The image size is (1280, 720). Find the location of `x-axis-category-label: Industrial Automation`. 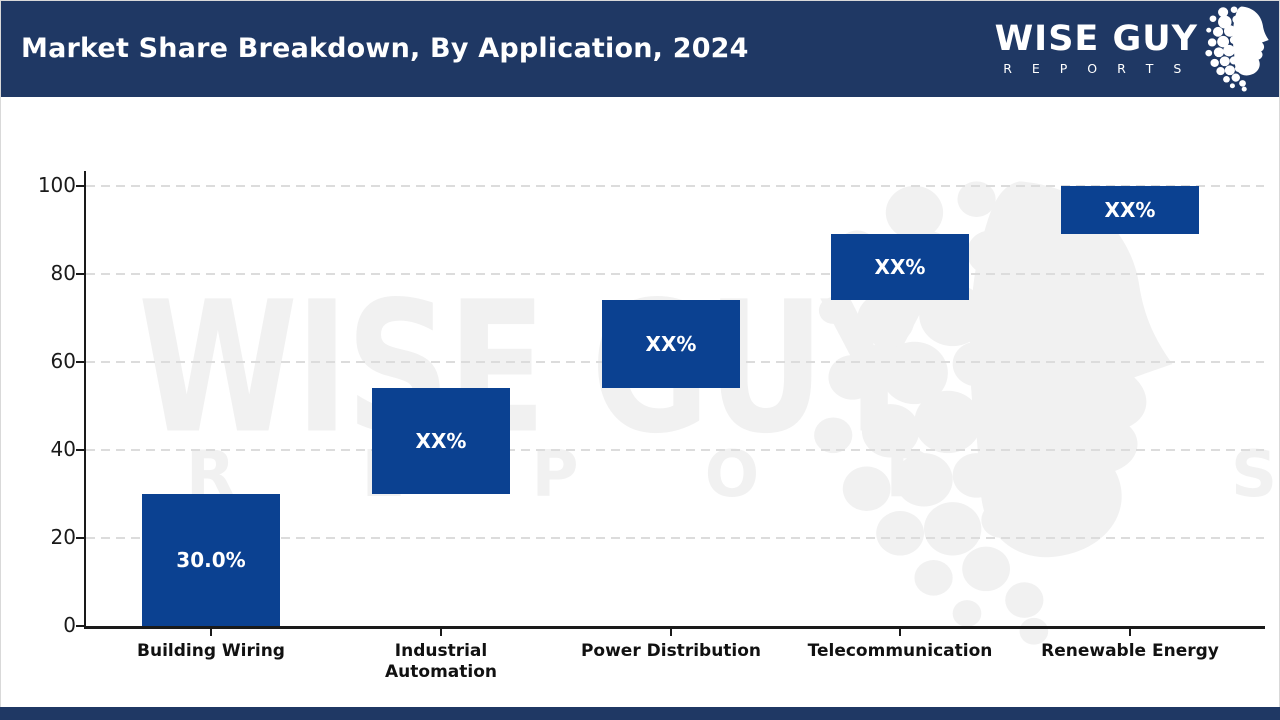

x-axis-category-label: Industrial Automation is located at coordinates (441, 661).